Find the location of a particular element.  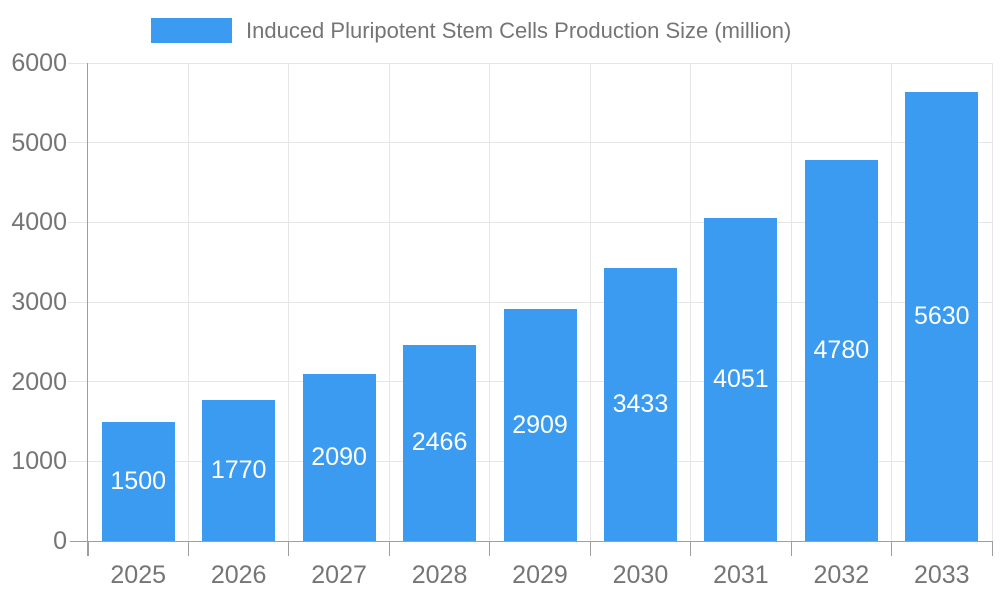

bar-2031 is located at coordinates (741, 379).